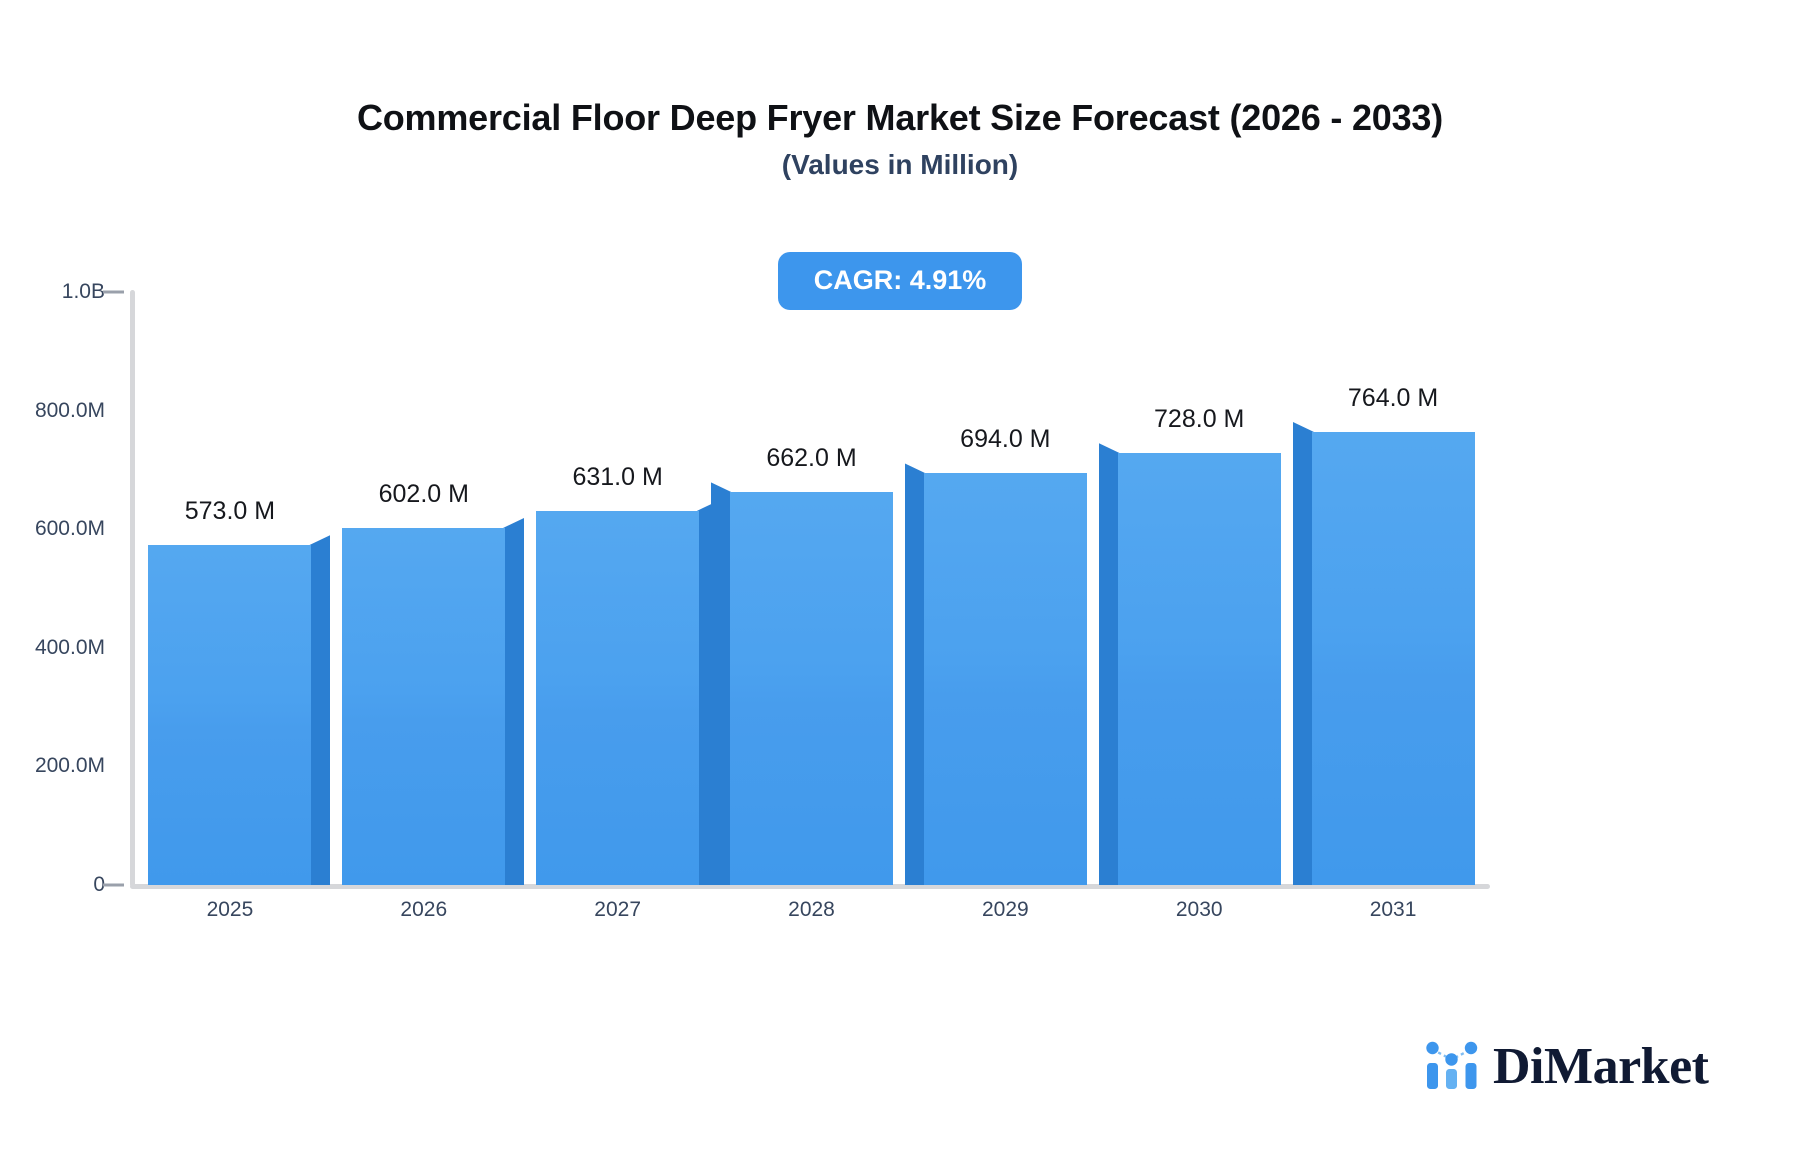 Image resolution: width=1800 pixels, height=1156 pixels. I want to click on x-tick-label: 2028, so click(811, 909).